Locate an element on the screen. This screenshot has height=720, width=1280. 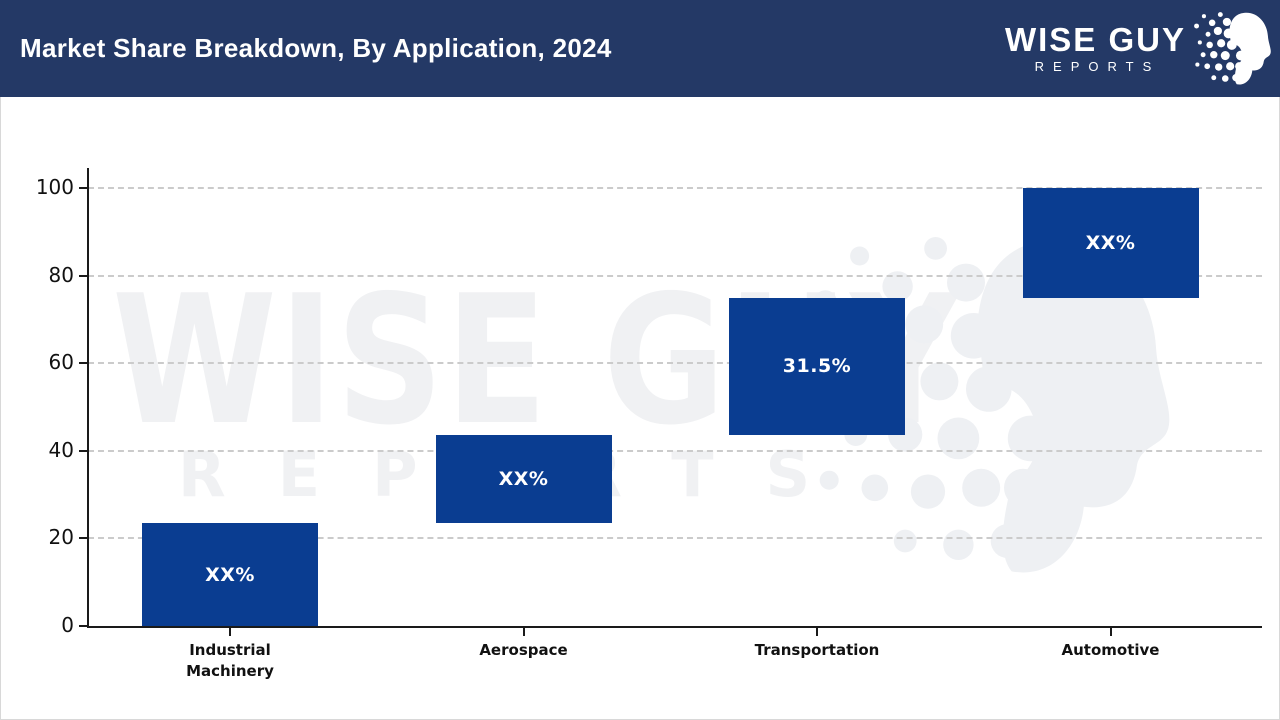
y-tick-label-20: 20 is located at coordinates (61, 537).